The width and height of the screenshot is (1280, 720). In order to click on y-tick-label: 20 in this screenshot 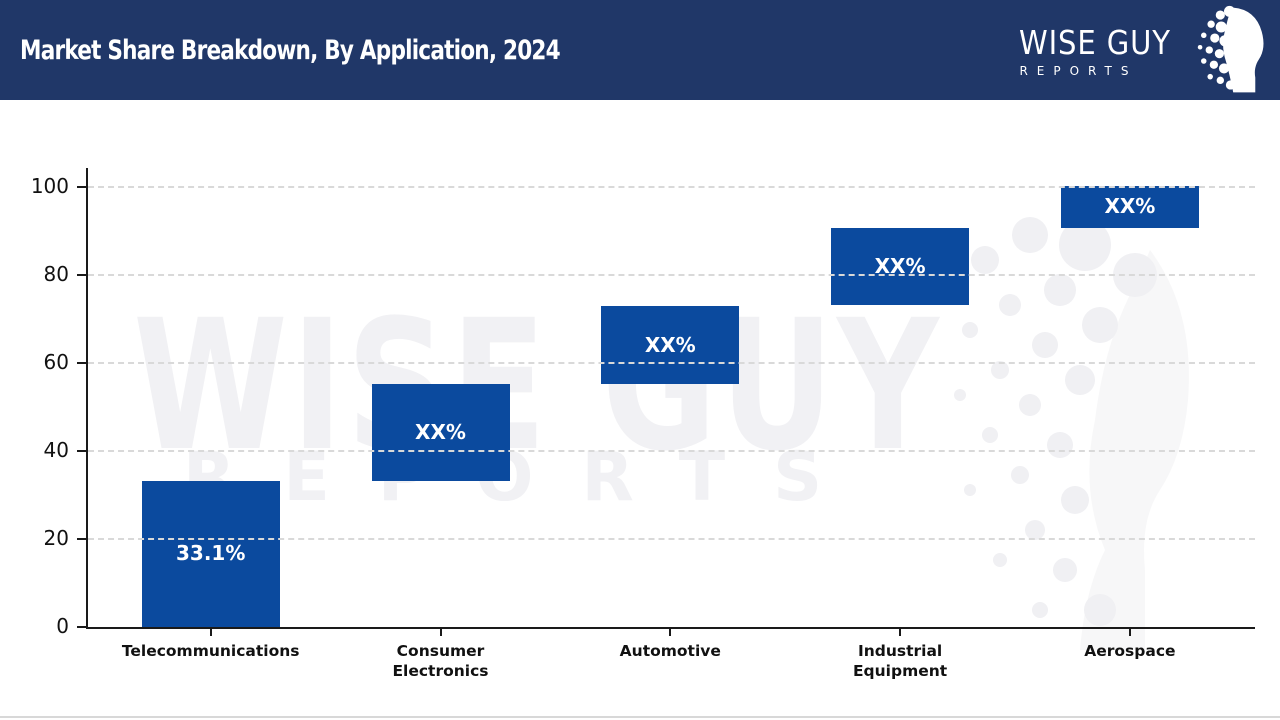, I will do `click(56, 537)`.